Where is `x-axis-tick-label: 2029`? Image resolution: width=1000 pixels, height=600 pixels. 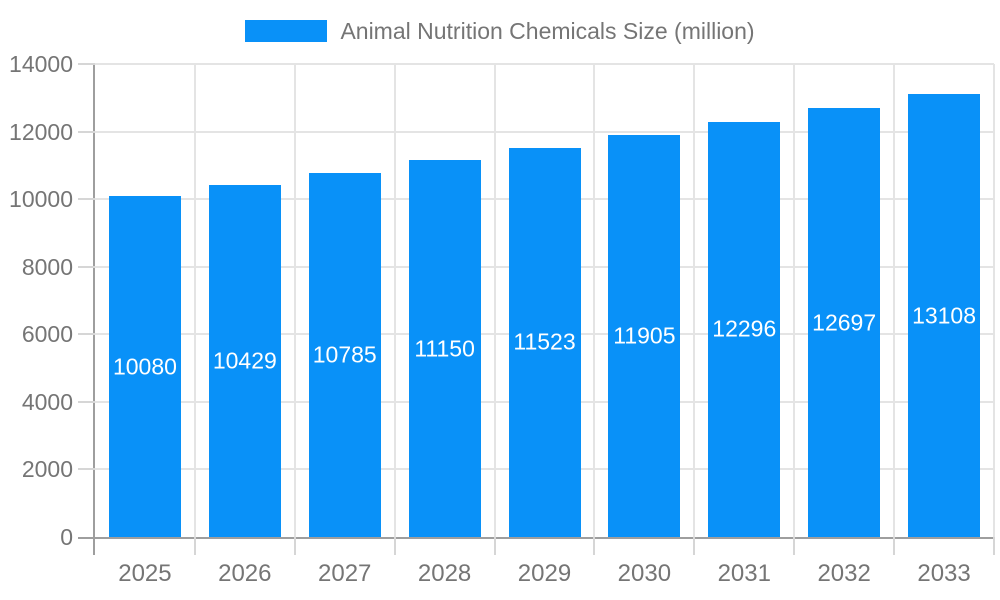 x-axis-tick-label: 2029 is located at coordinates (544, 573).